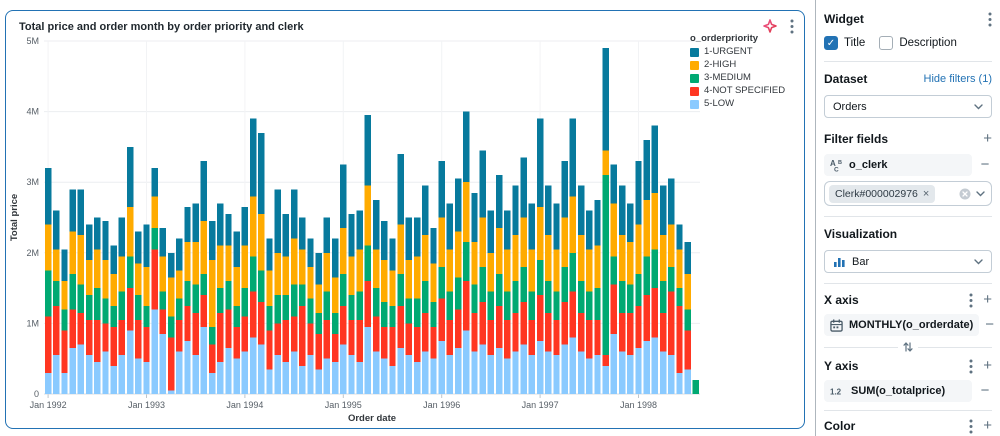 Image resolution: width=1000 pixels, height=436 pixels. Describe the element at coordinates (831, 43) in the screenshot. I see `title-checkbox-box` at that location.